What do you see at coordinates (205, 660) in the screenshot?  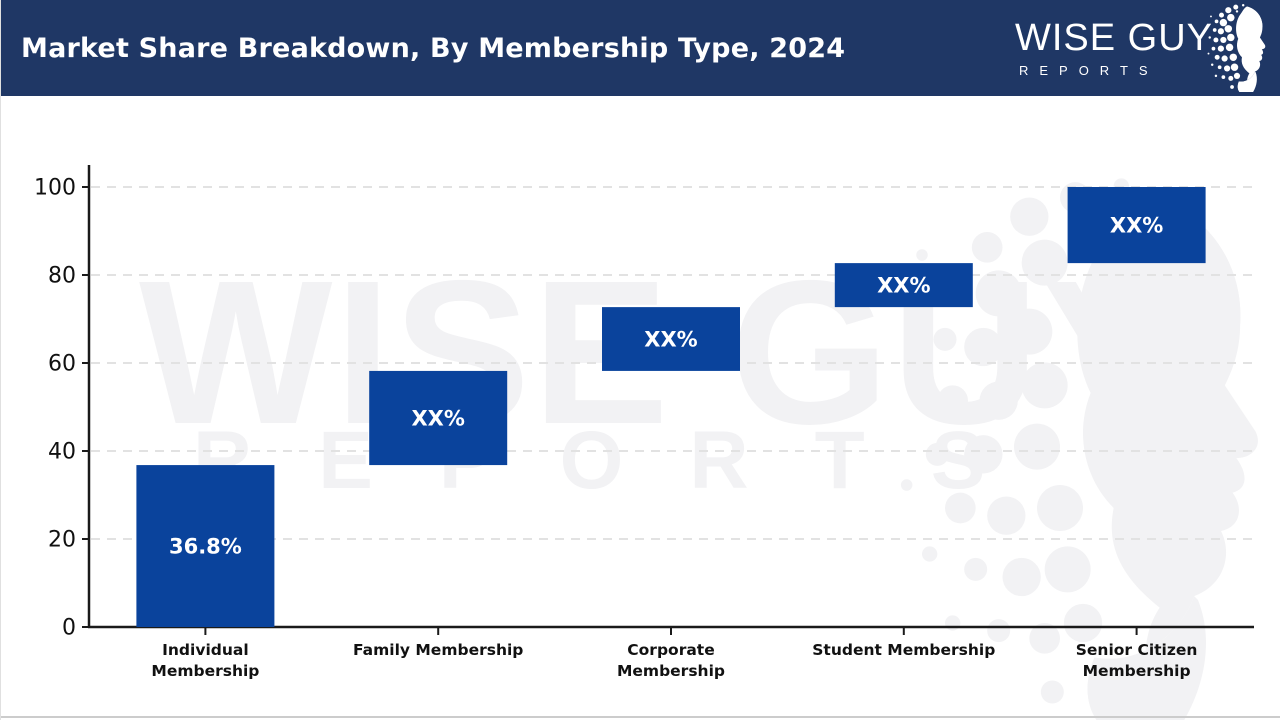 I see `x-category-label: Individual Membership` at bounding box center [205, 660].